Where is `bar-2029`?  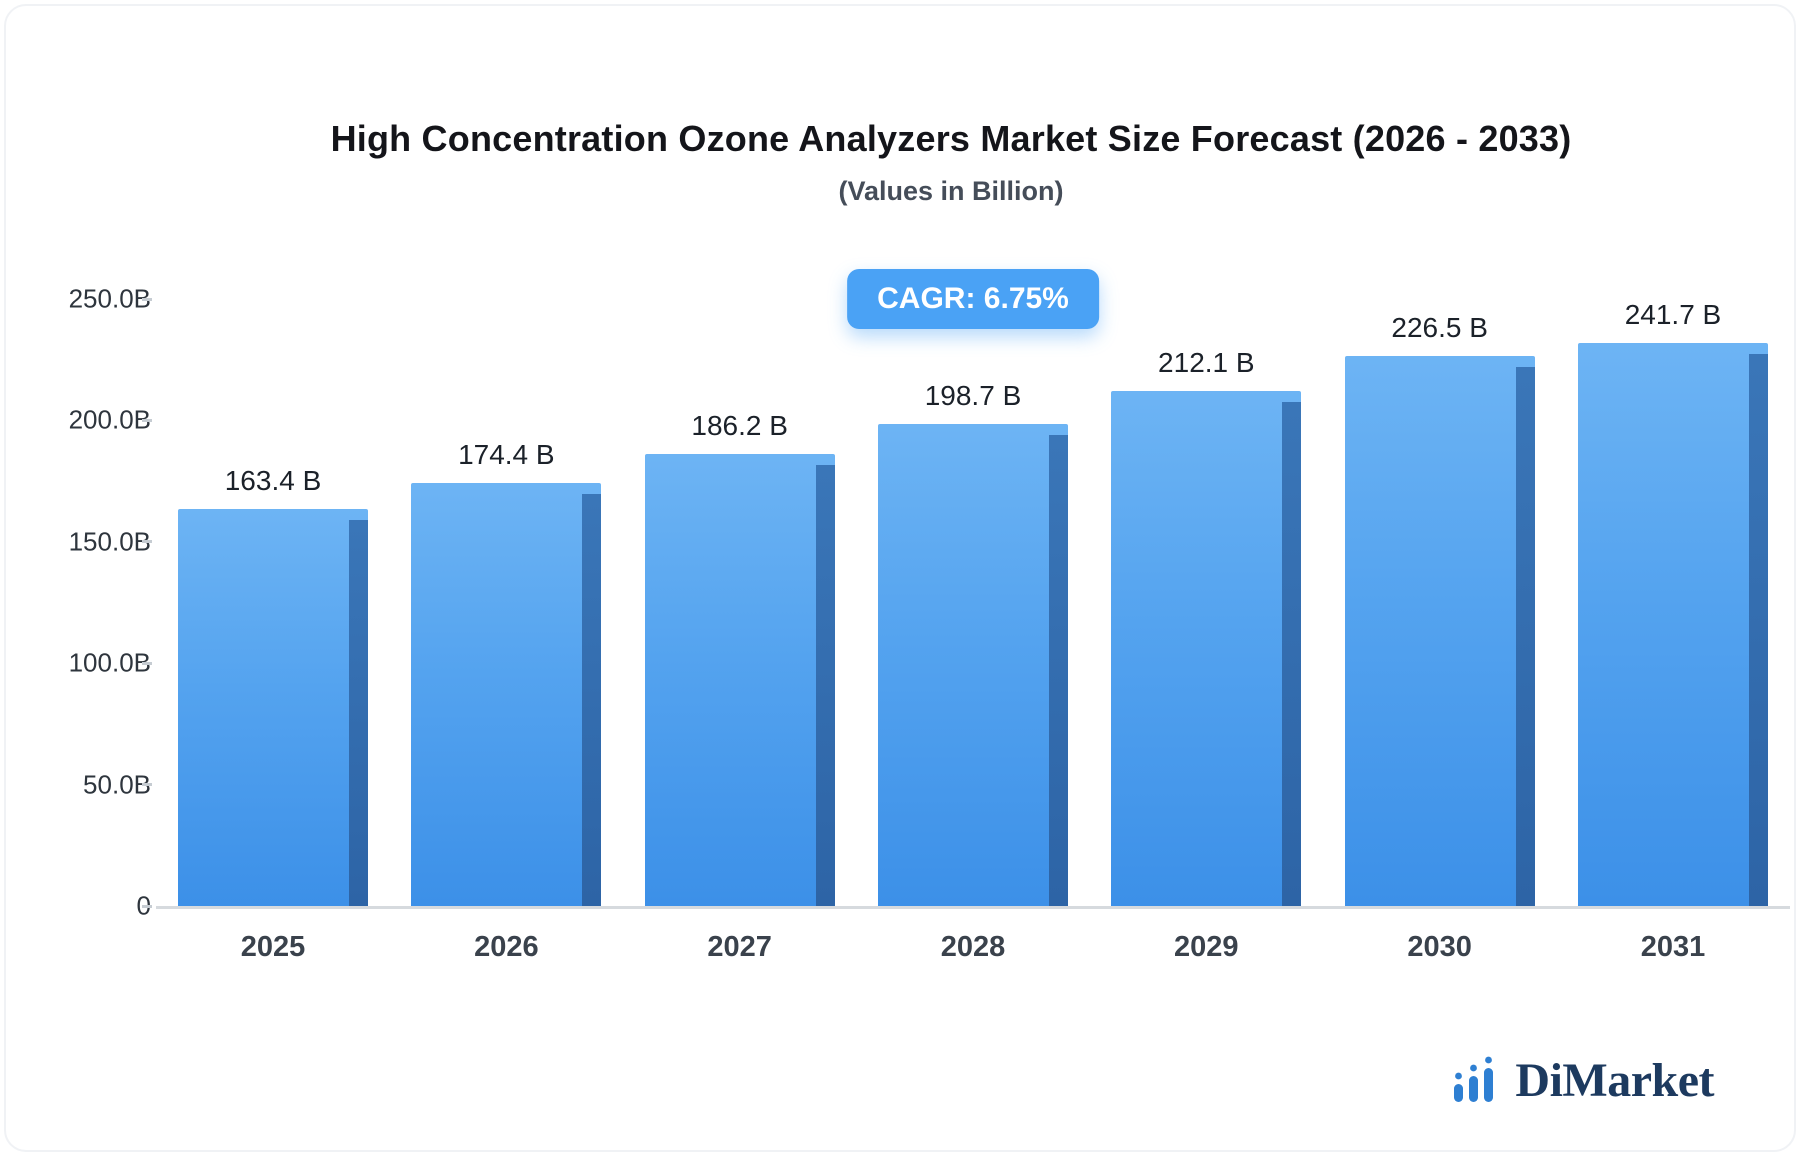 bar-2029 is located at coordinates (1206, 648).